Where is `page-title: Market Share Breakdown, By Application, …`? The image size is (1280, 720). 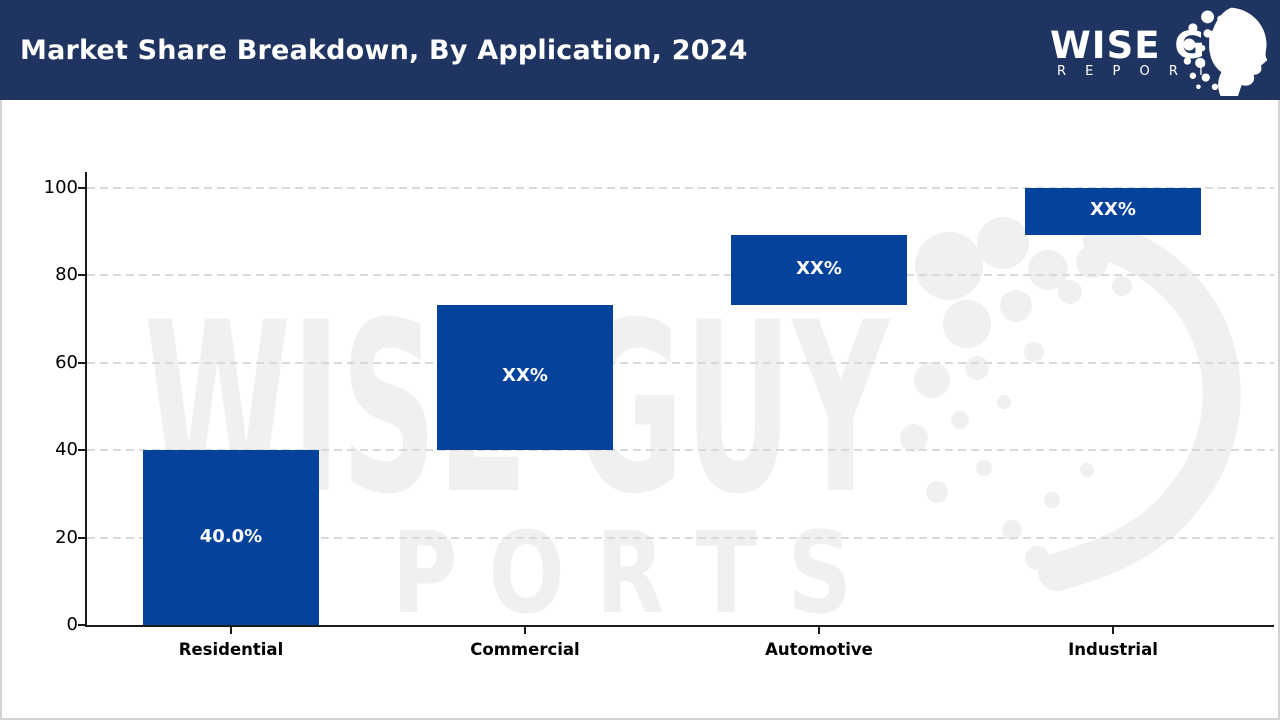
page-title: Market Share Breakdown, By Application, … is located at coordinates (384, 50).